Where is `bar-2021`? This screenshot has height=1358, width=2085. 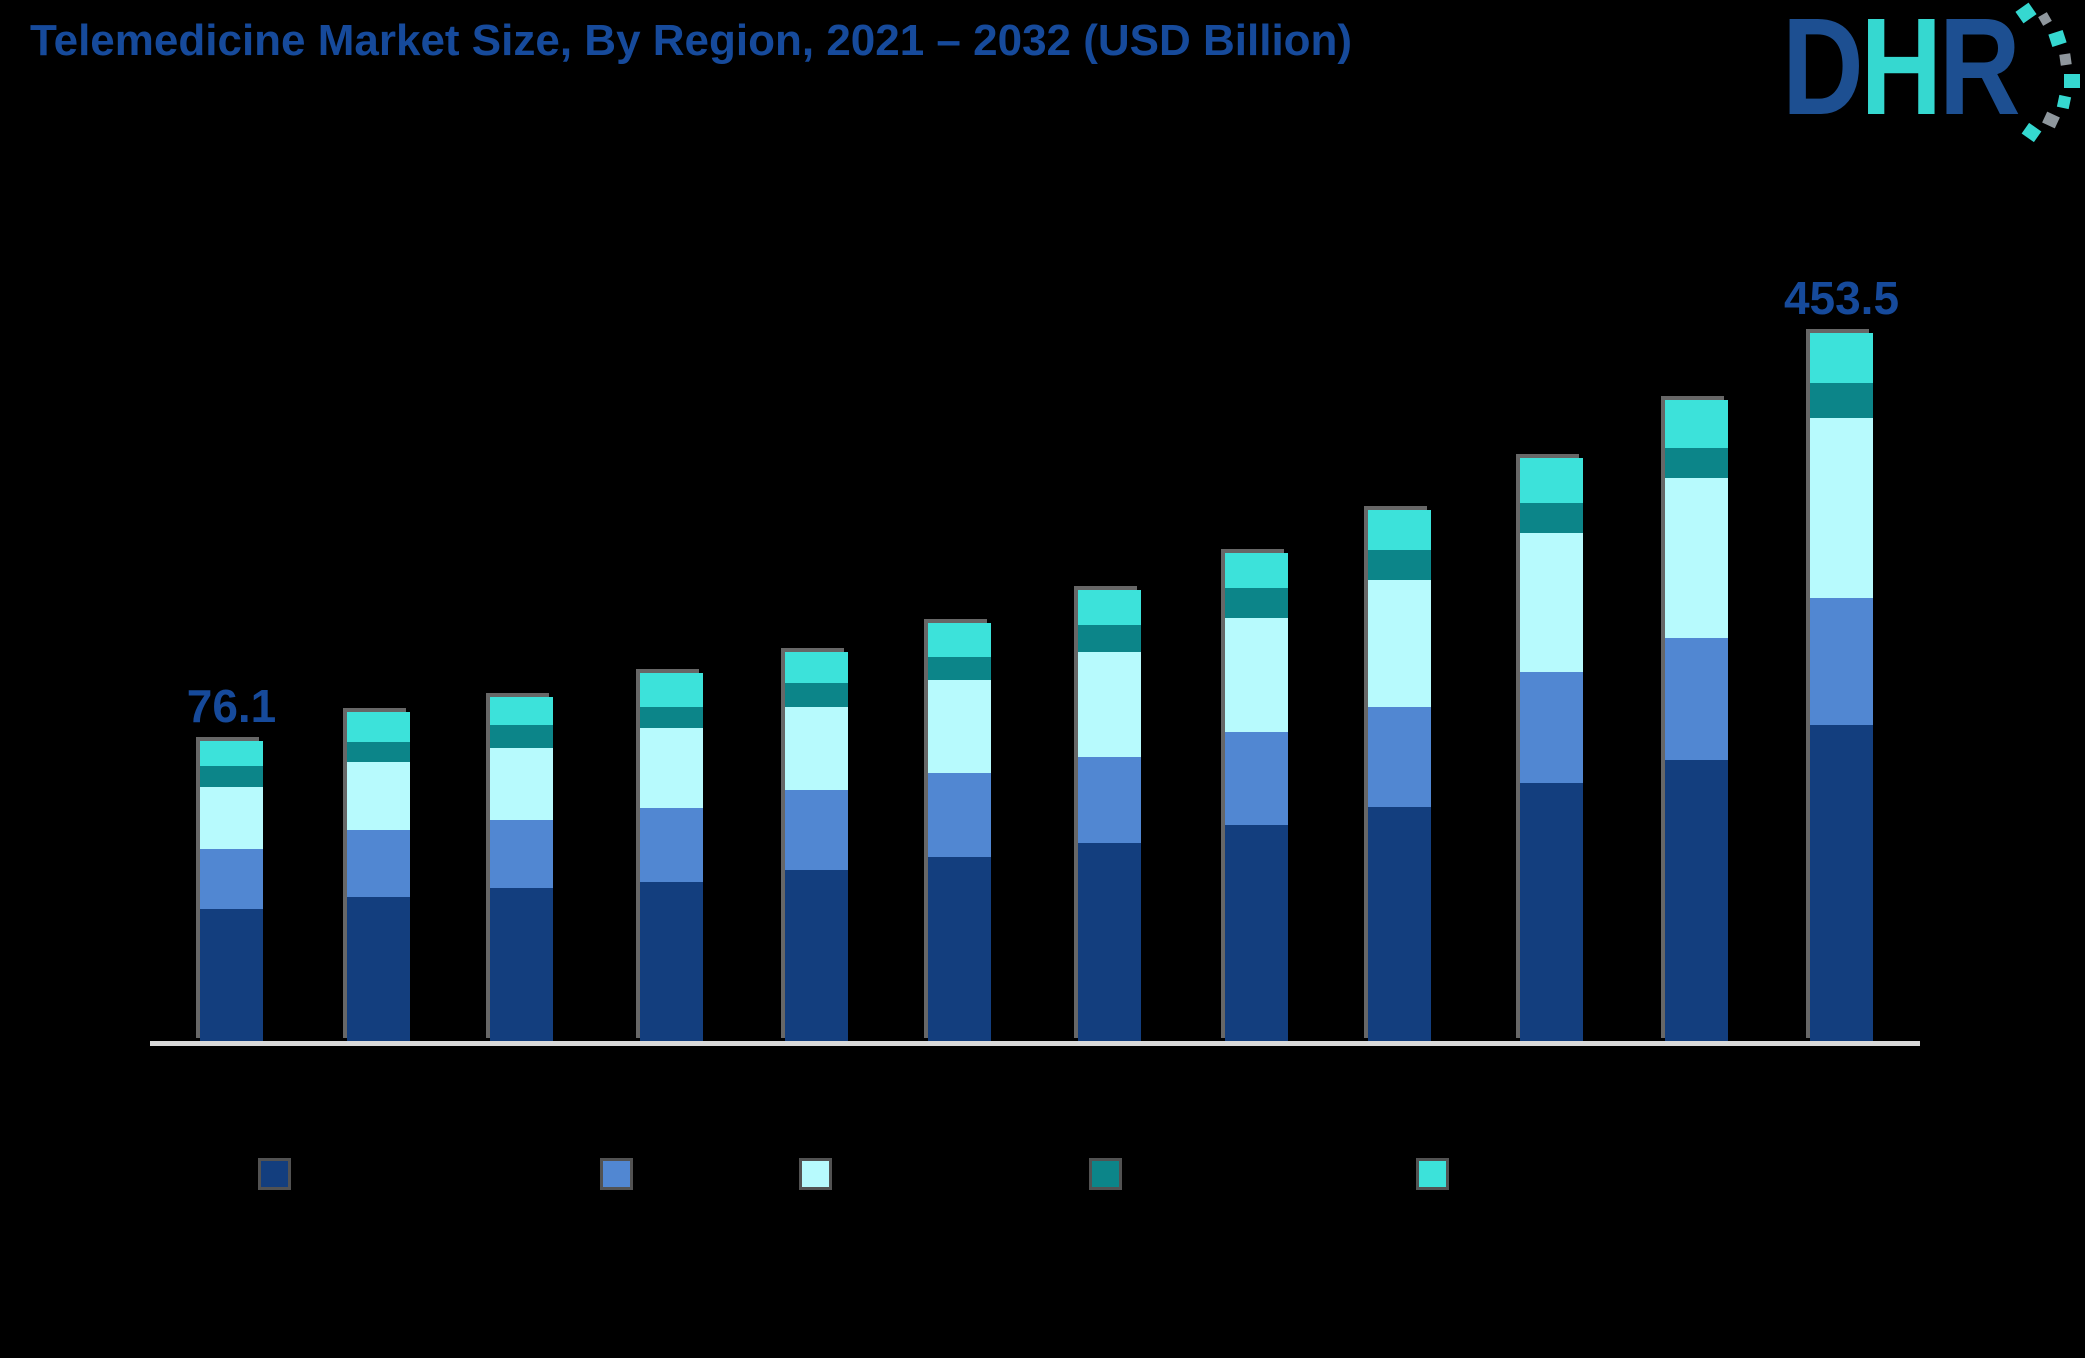 bar-2021 is located at coordinates (231, 891).